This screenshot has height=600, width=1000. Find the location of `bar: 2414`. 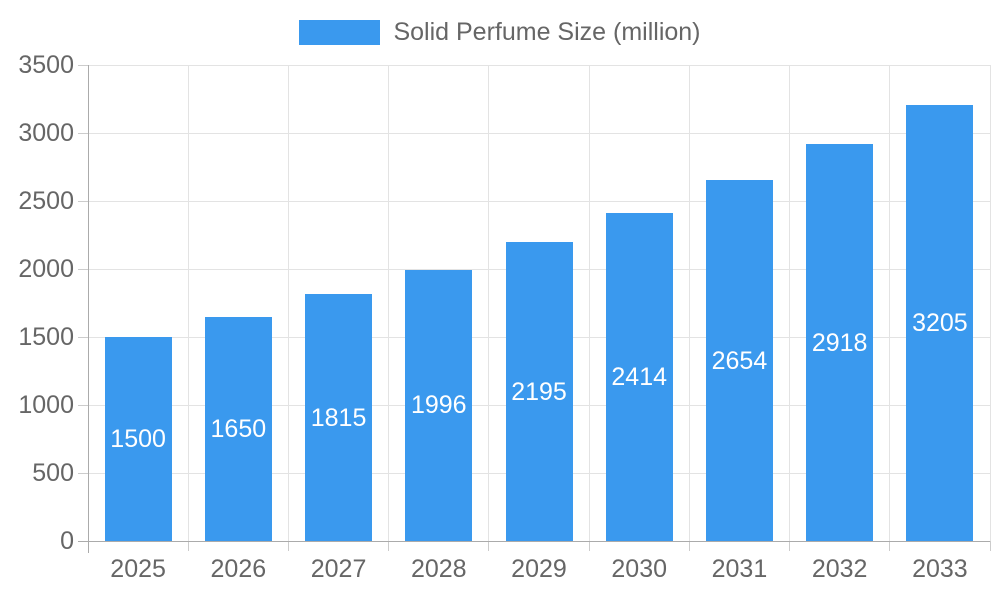

bar: 2414 is located at coordinates (639, 376).